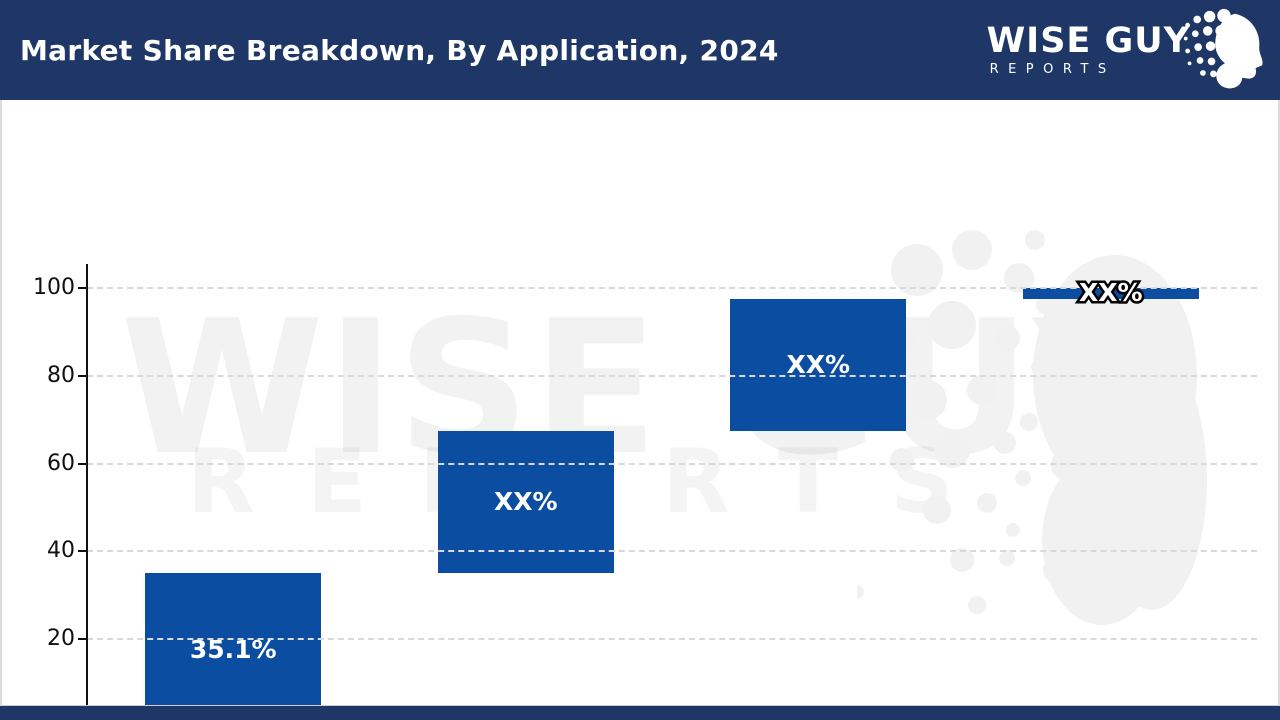 Image resolution: width=1280 pixels, height=720 pixels. Describe the element at coordinates (1223, 48) in the screenshot. I see `logo-head-icon` at that location.